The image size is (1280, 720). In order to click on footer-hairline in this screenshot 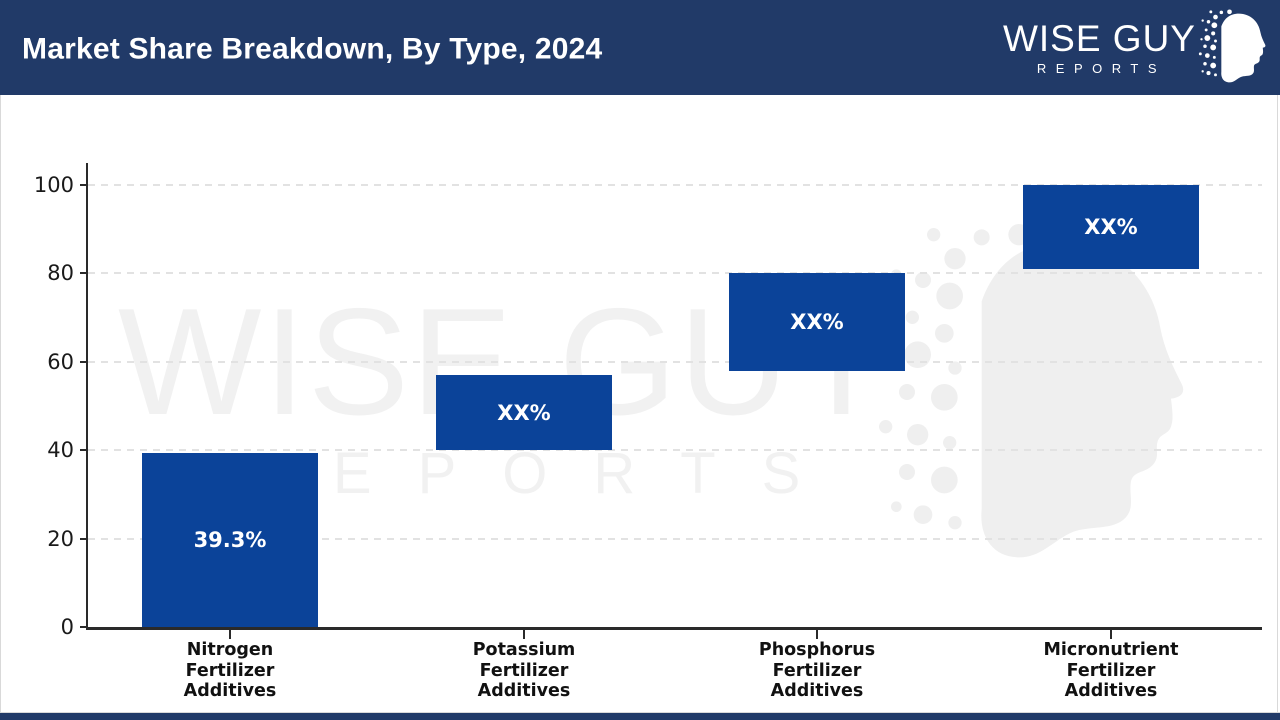, I will do `click(640, 712)`.